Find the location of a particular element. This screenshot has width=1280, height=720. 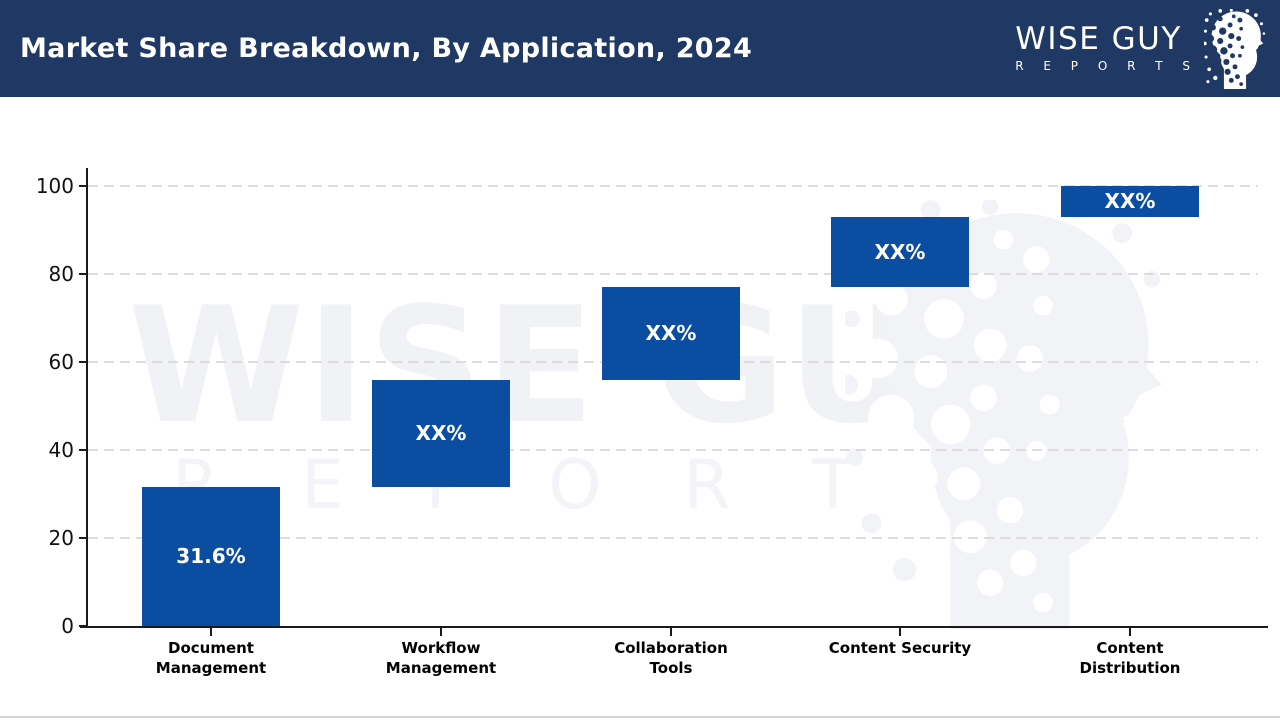

y-tick-label-60: 60 is located at coordinates (61, 362).